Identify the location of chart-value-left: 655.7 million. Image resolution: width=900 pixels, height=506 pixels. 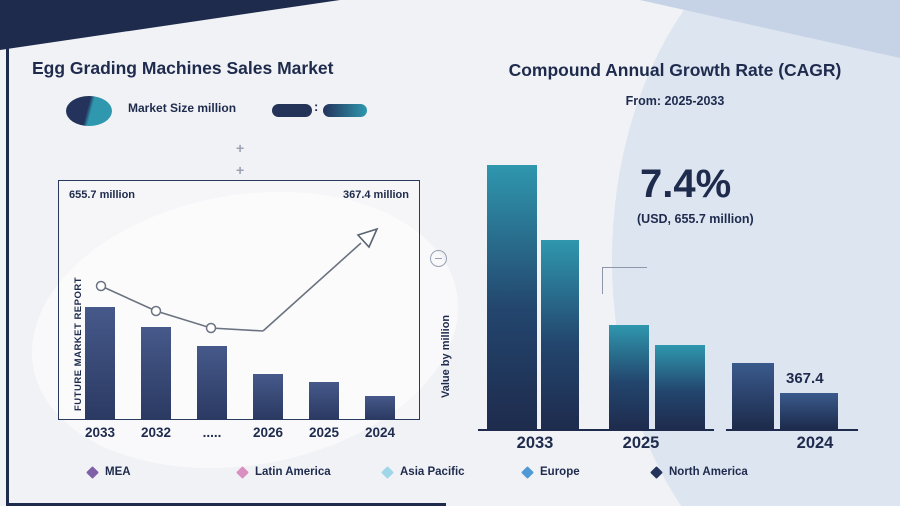
(102, 195).